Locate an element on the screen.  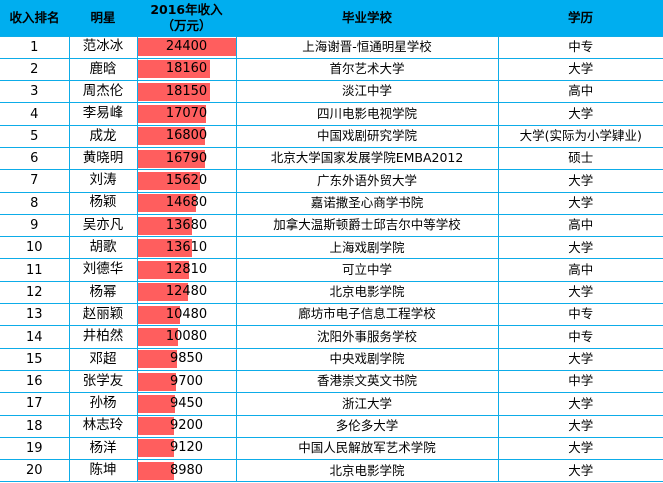
column-header-star: 明星 is located at coordinates (103, 18).